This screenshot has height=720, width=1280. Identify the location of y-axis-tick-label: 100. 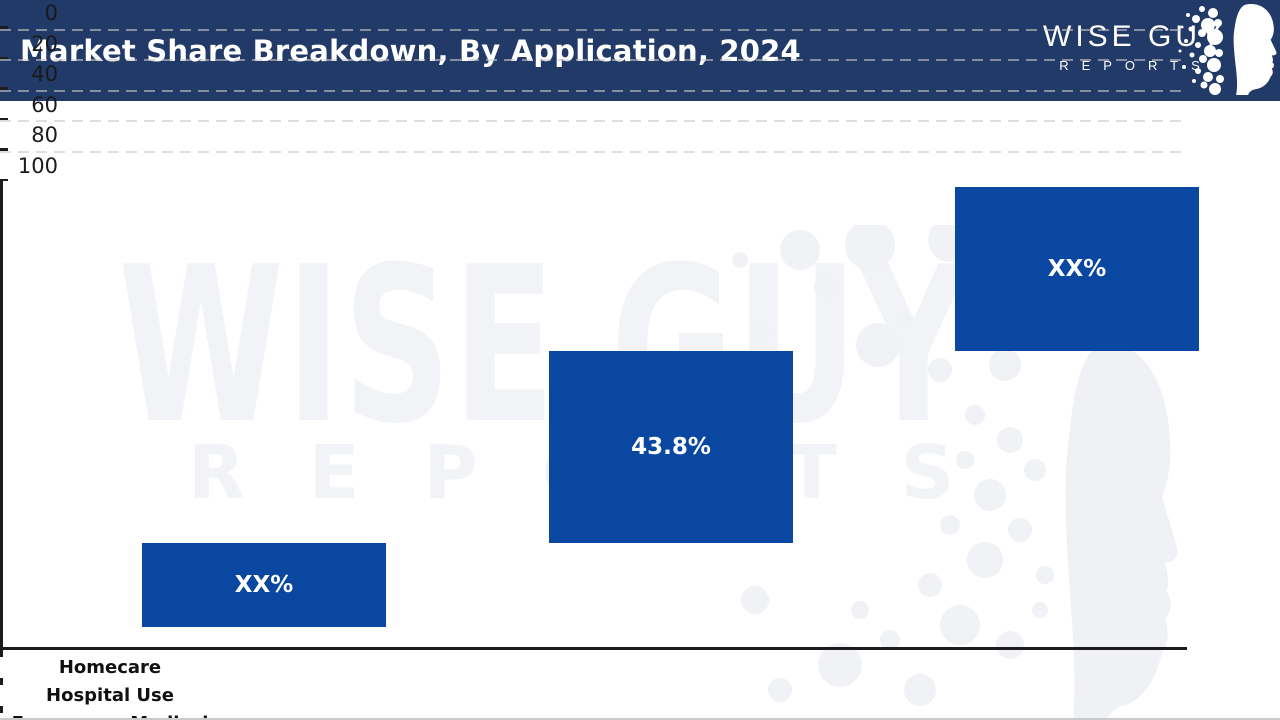
(37, 165).